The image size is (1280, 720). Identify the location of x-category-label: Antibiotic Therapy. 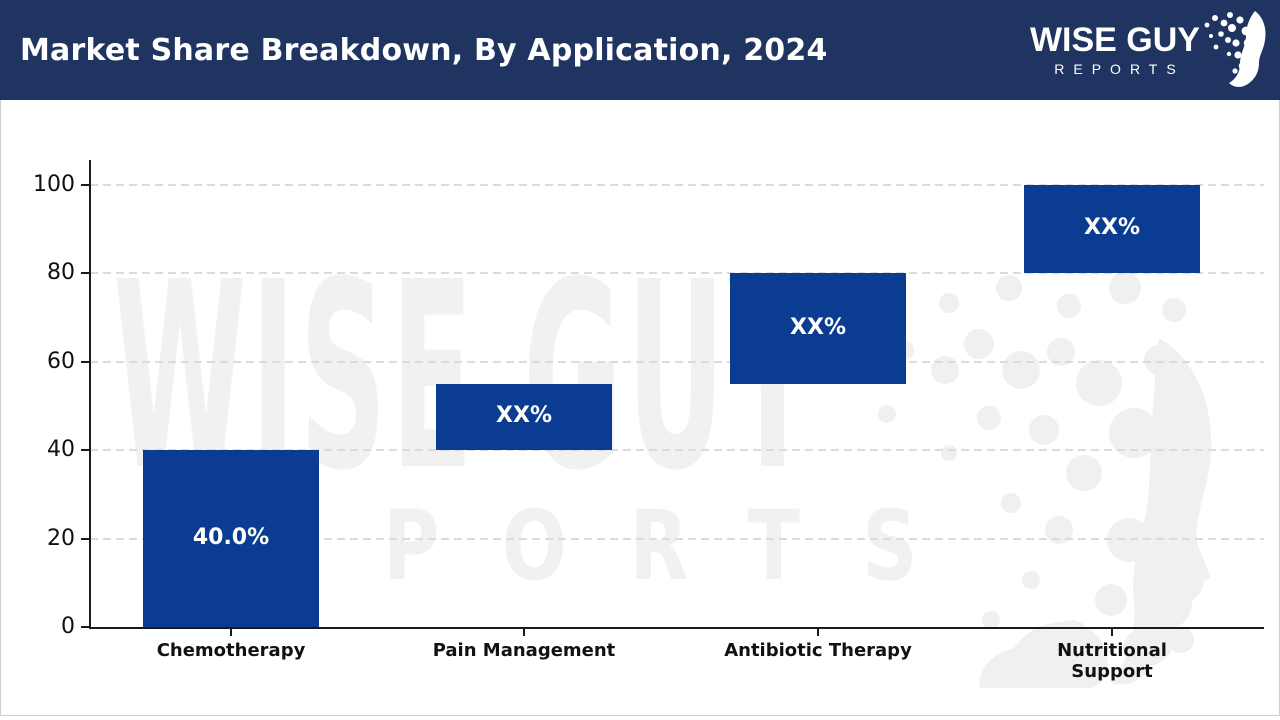
(818, 650).